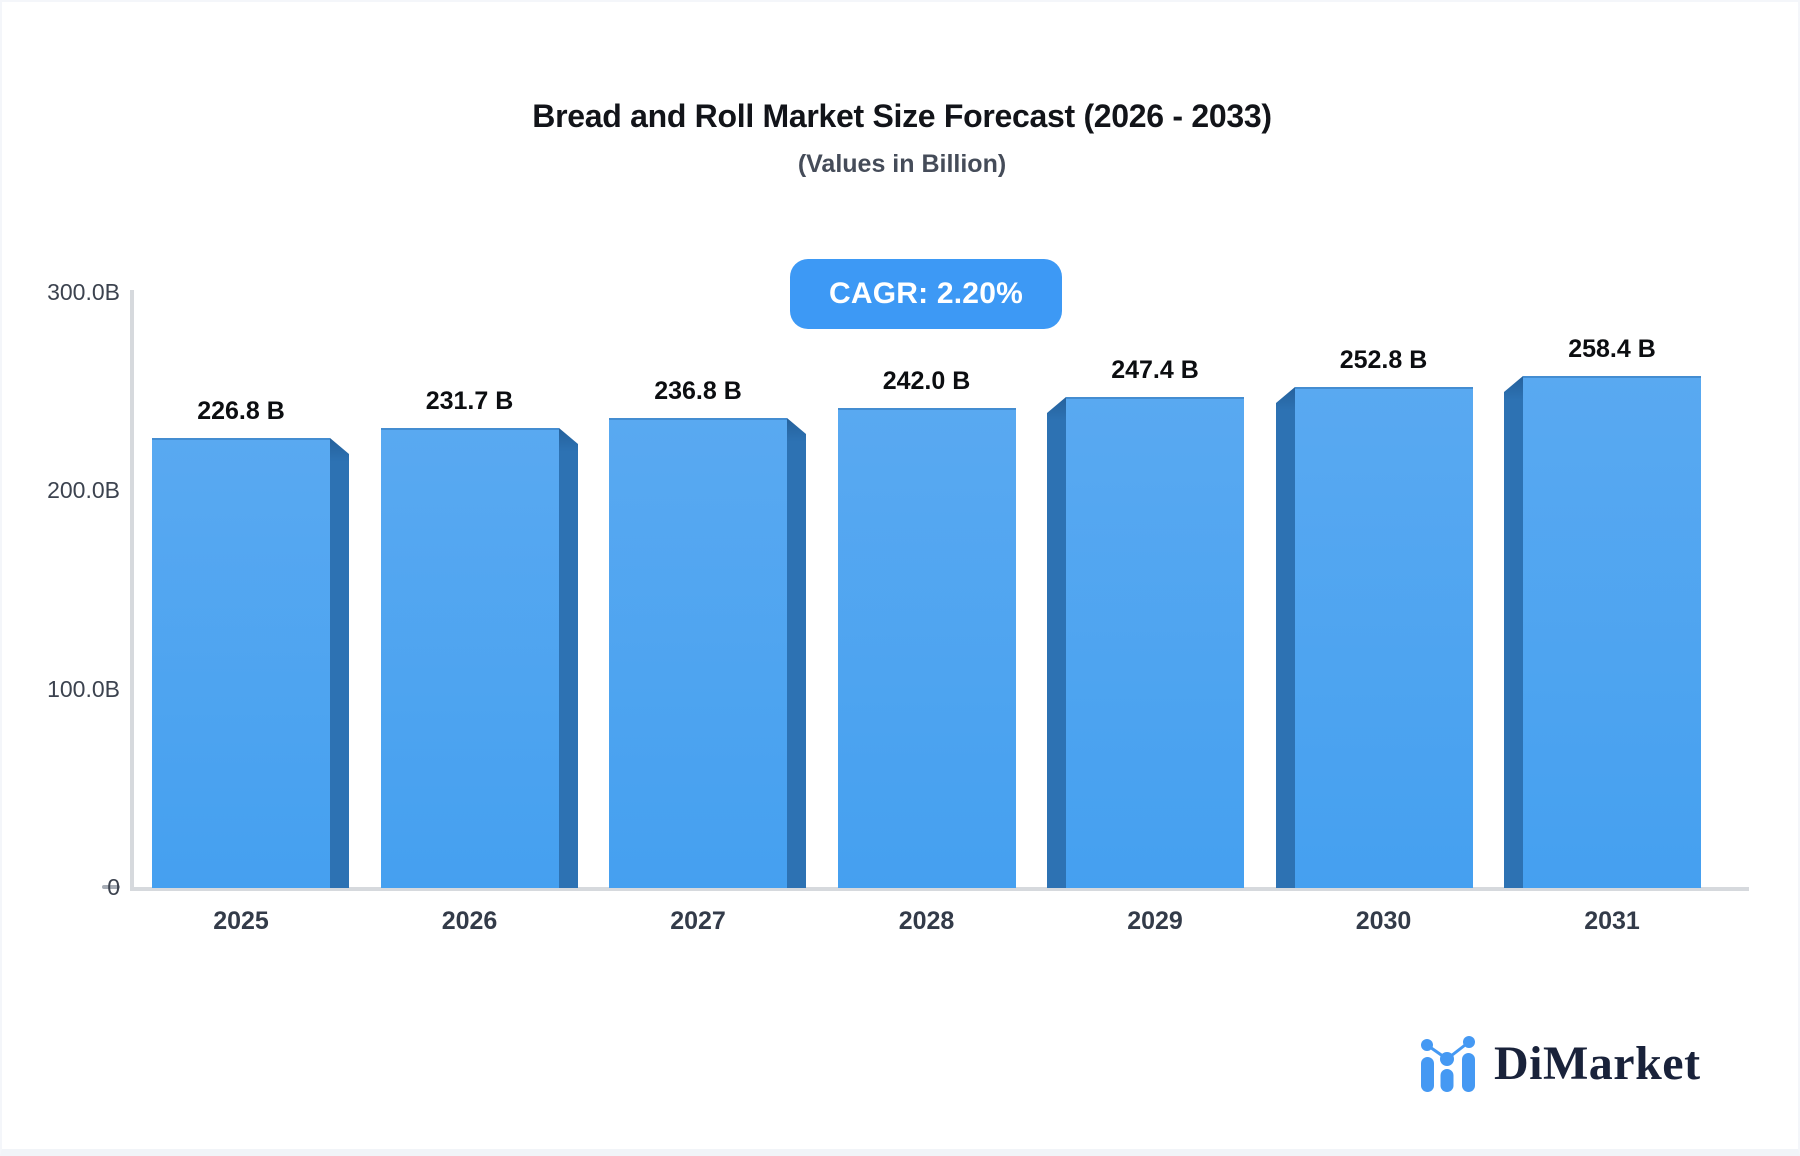  I want to click on bar-2026, so click(470, 658).